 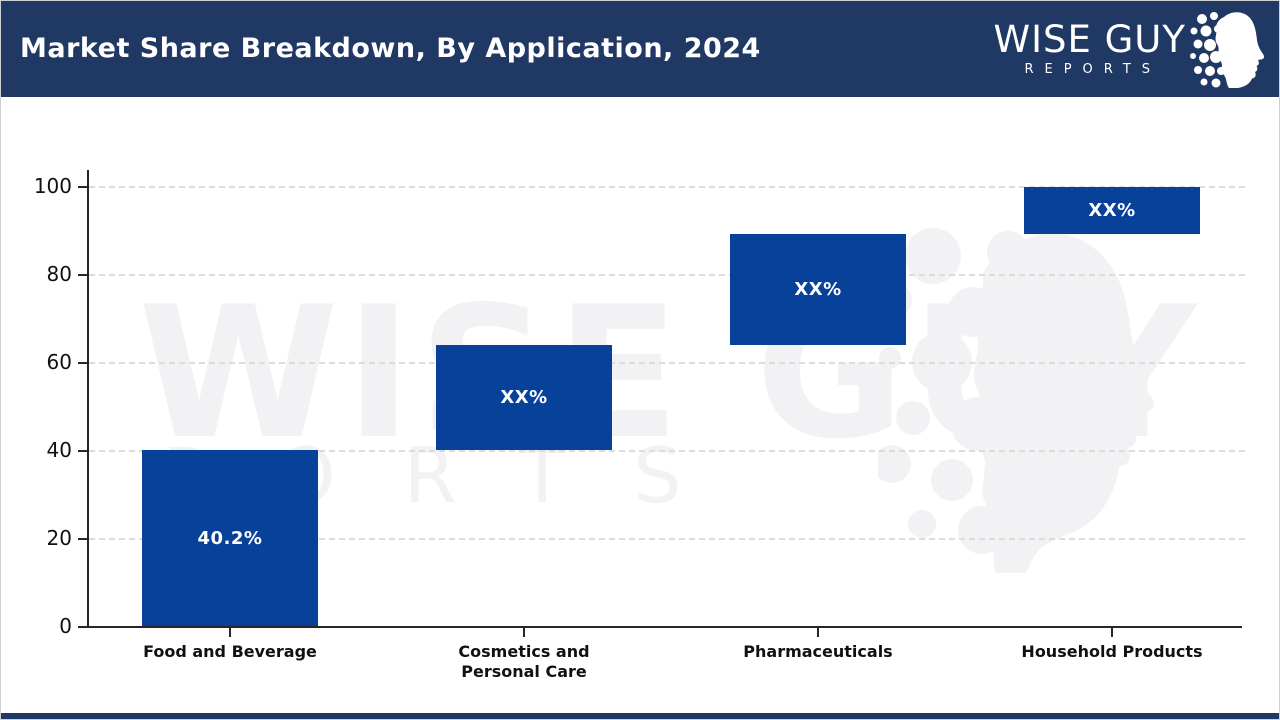 What do you see at coordinates (230, 651) in the screenshot?
I see `category-label-1: Food and Beverage` at bounding box center [230, 651].